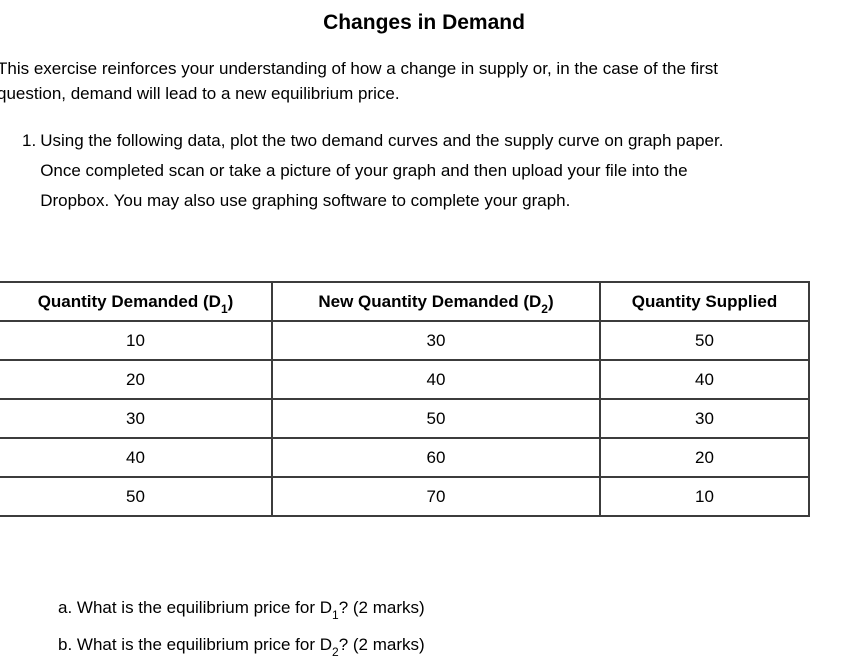 The height and width of the screenshot is (665, 848). I want to click on table-row: 10 30 50, so click(405, 340).